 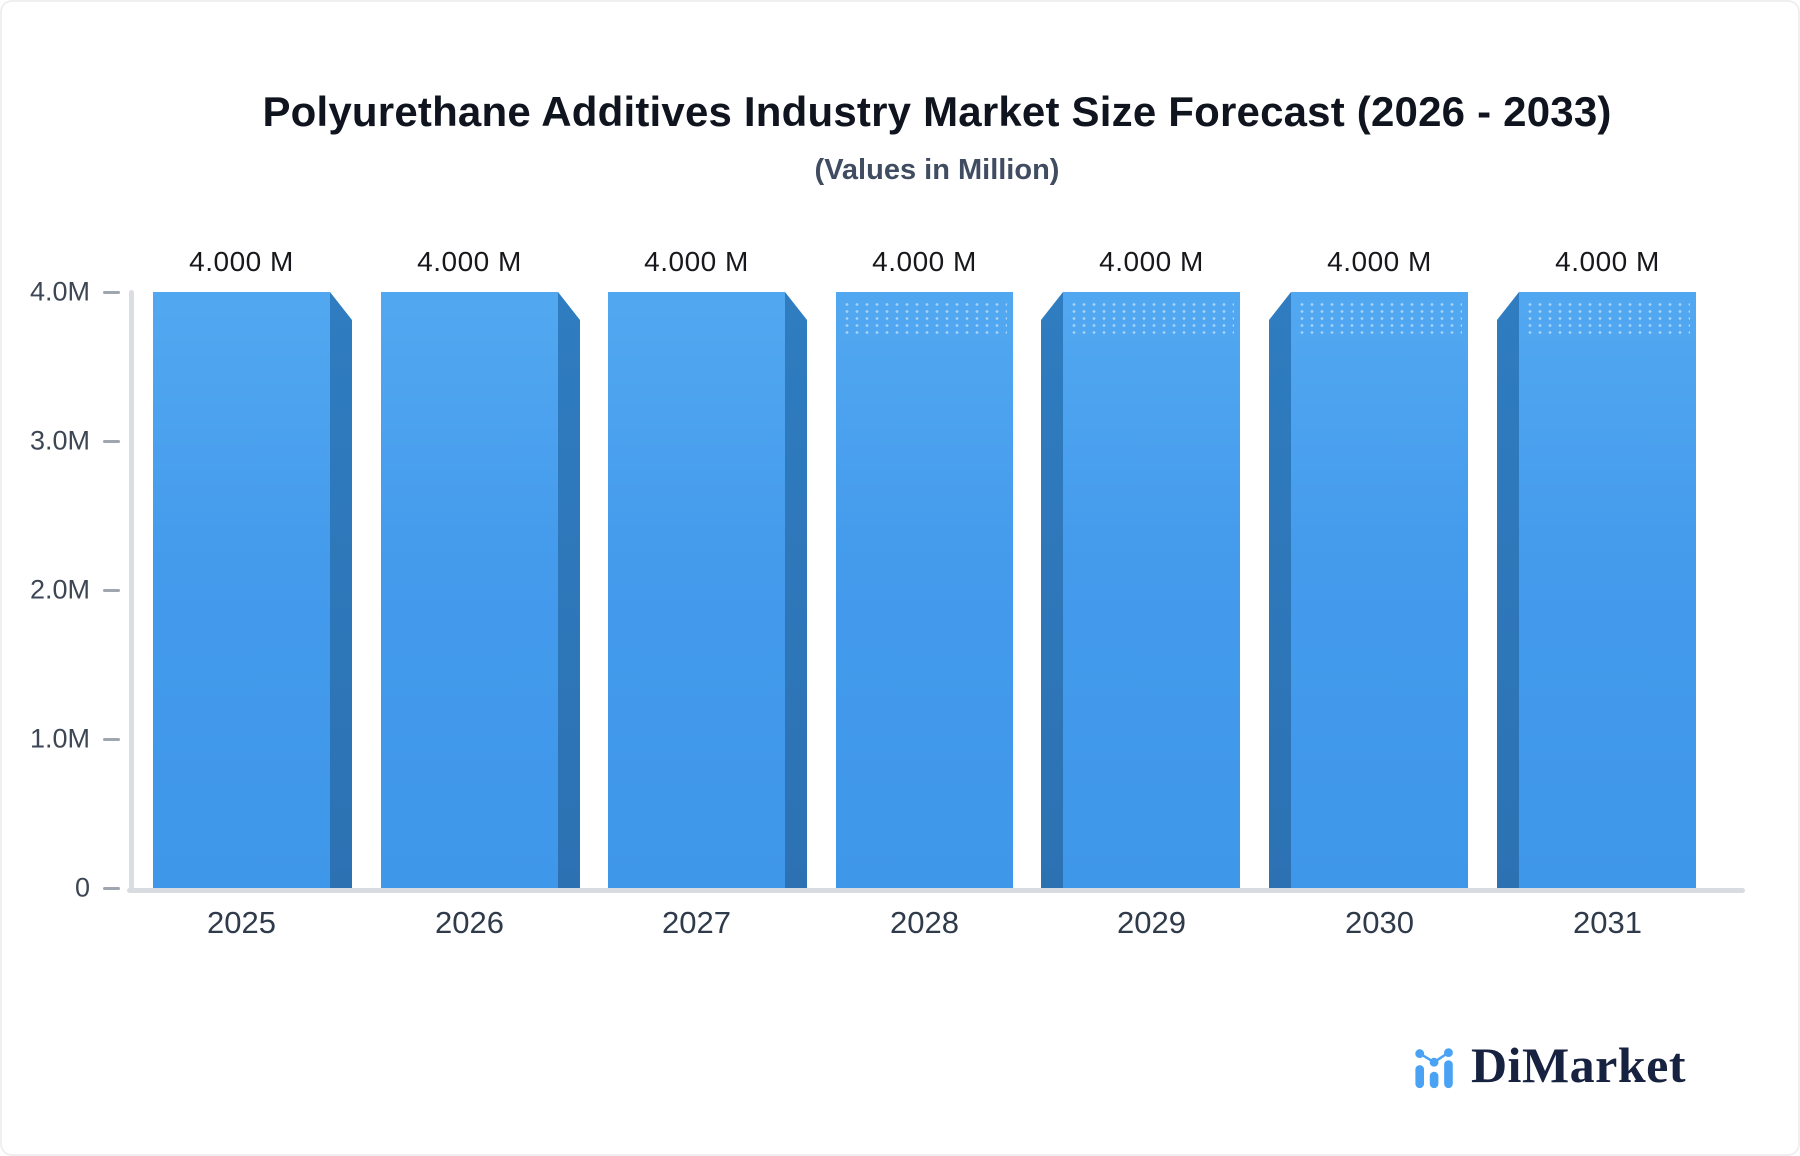 I want to click on x-axis-category-label: 2027, so click(x=696, y=922).